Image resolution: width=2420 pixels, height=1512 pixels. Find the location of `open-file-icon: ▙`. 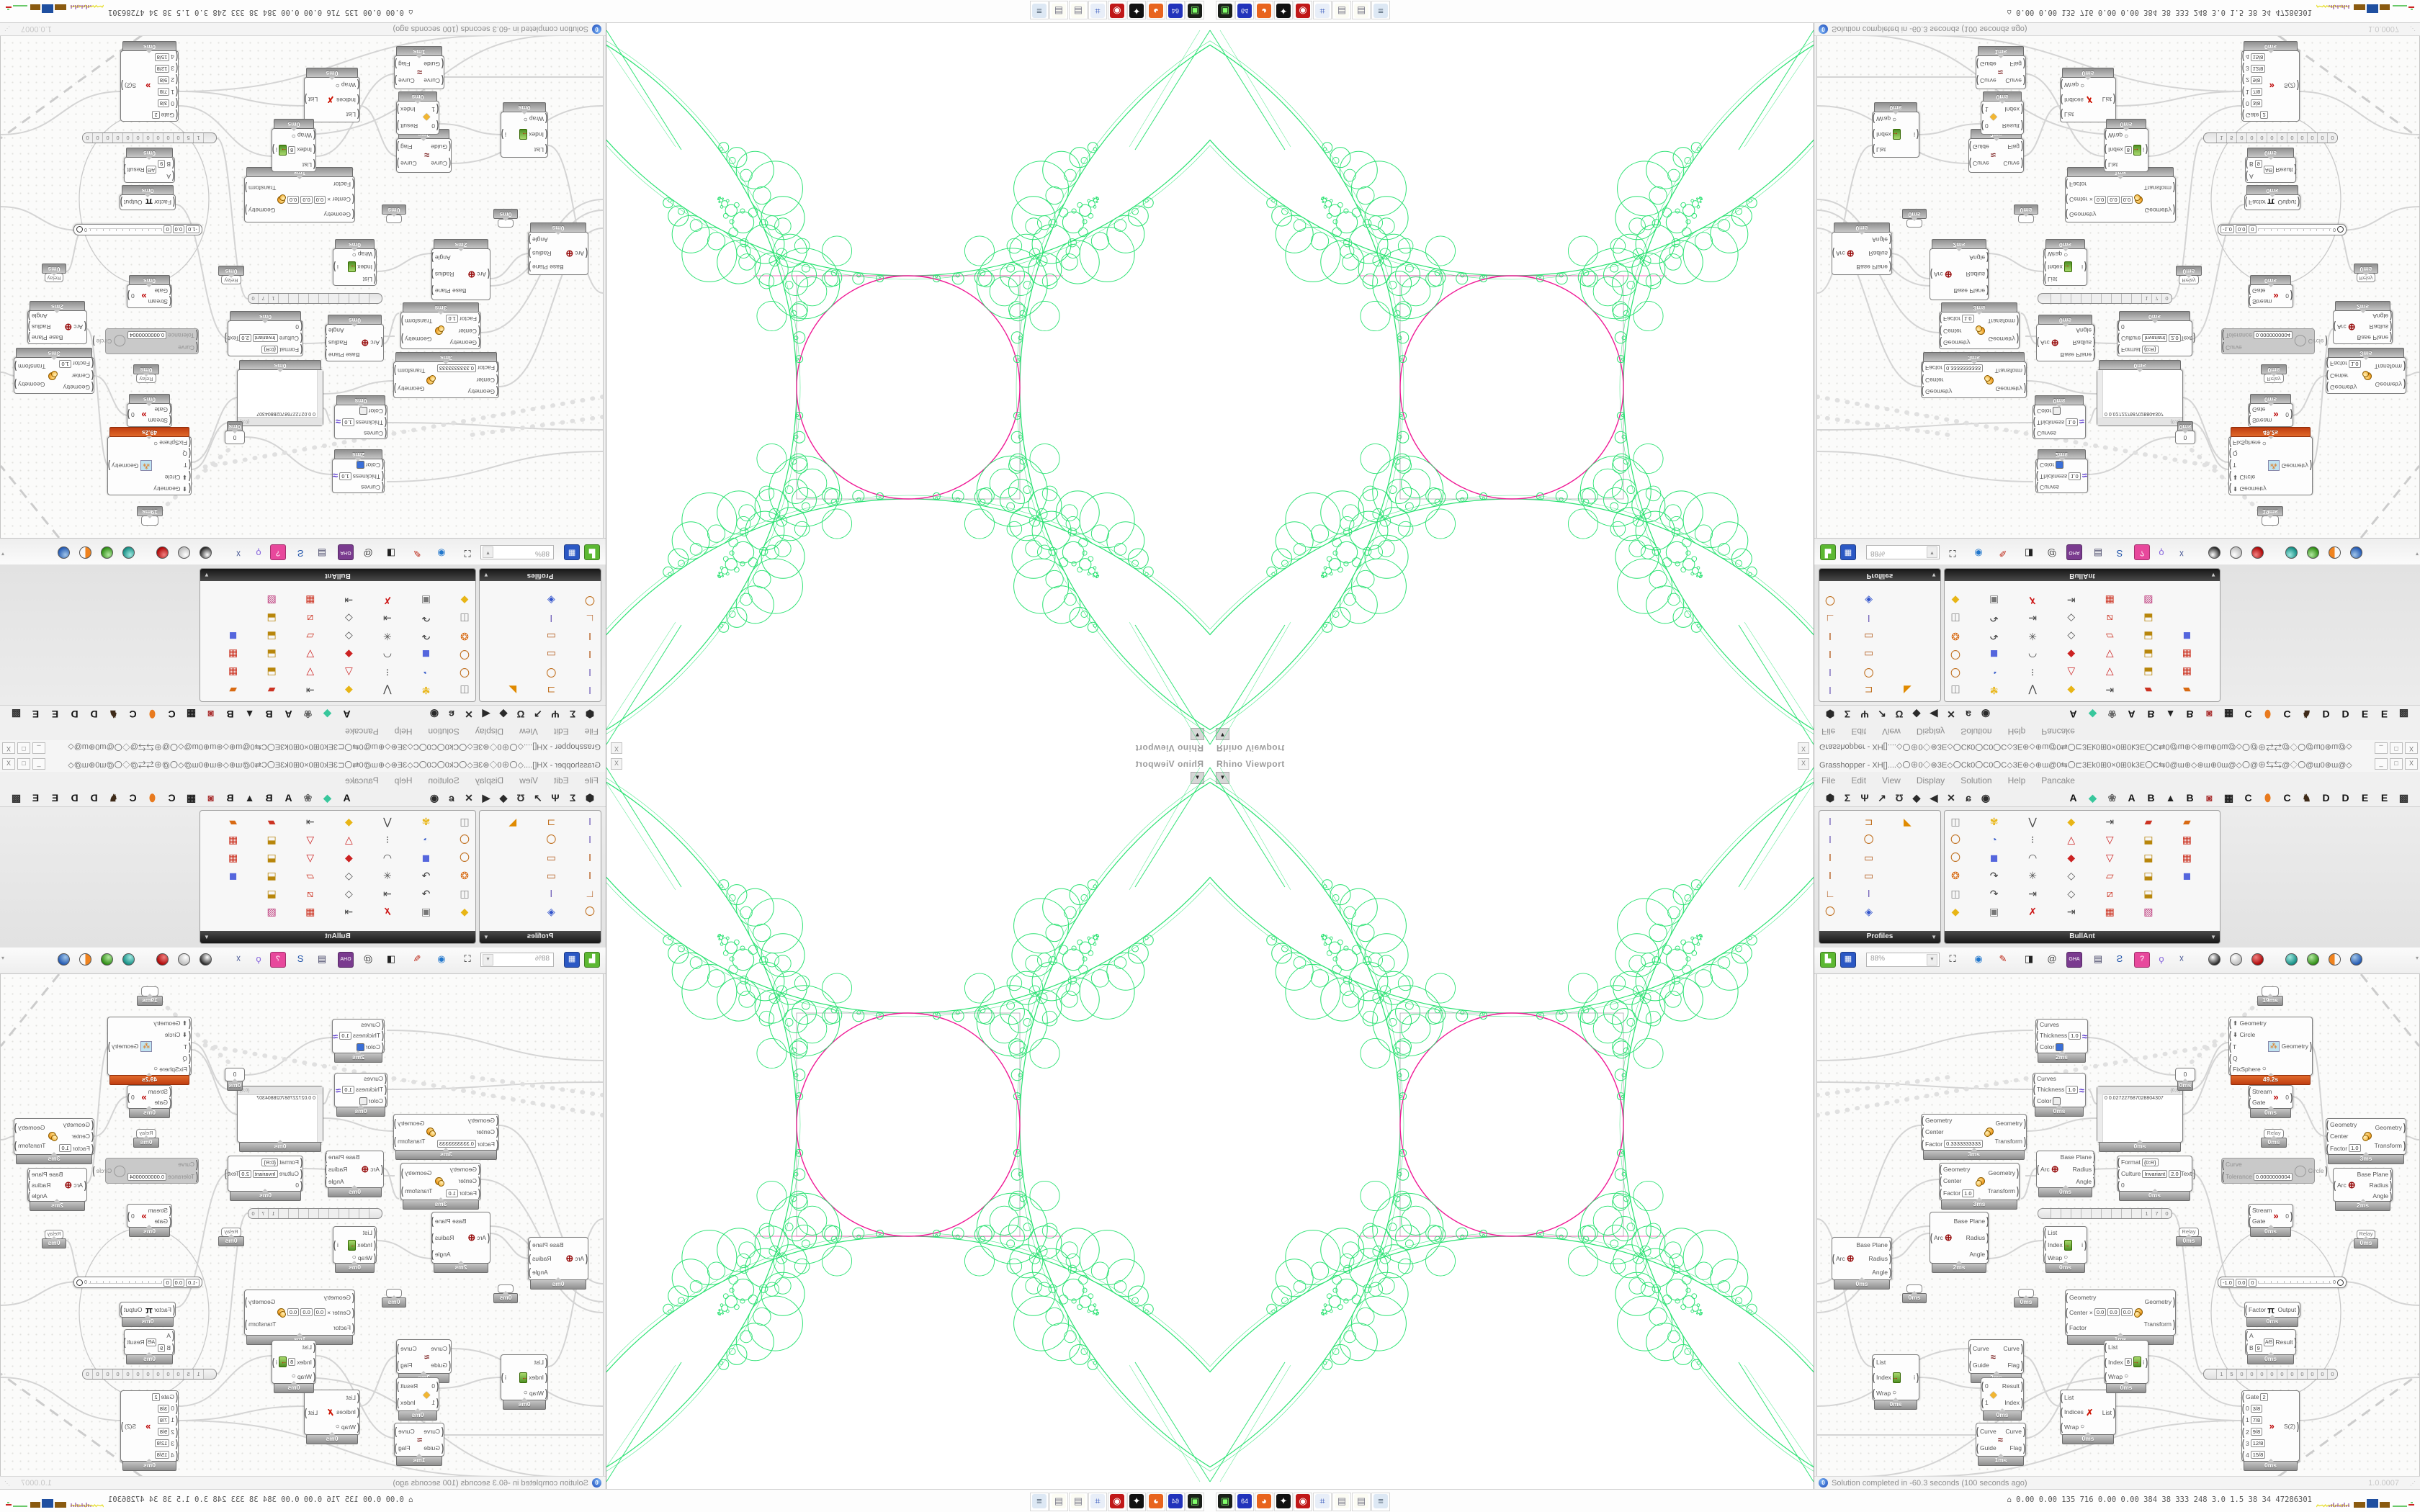

open-file-icon: ▙ is located at coordinates (1828, 552).